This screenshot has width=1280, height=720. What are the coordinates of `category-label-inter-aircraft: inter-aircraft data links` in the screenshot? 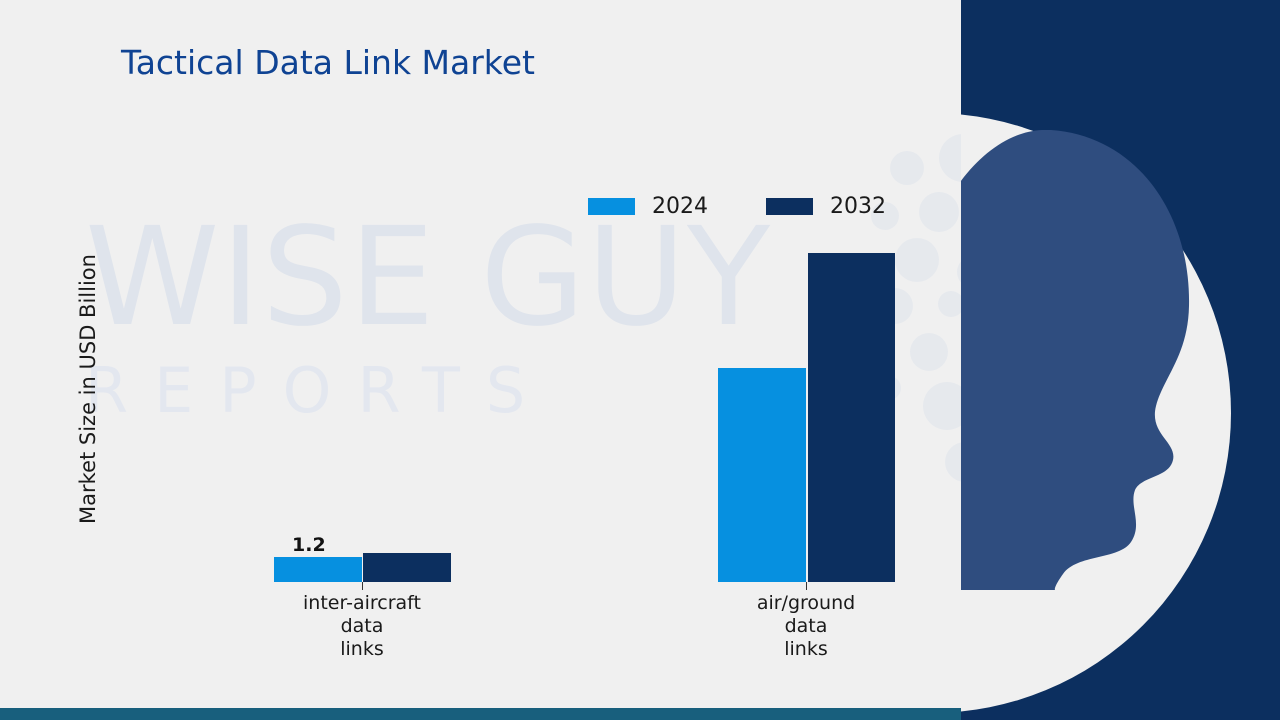 It's located at (362, 626).